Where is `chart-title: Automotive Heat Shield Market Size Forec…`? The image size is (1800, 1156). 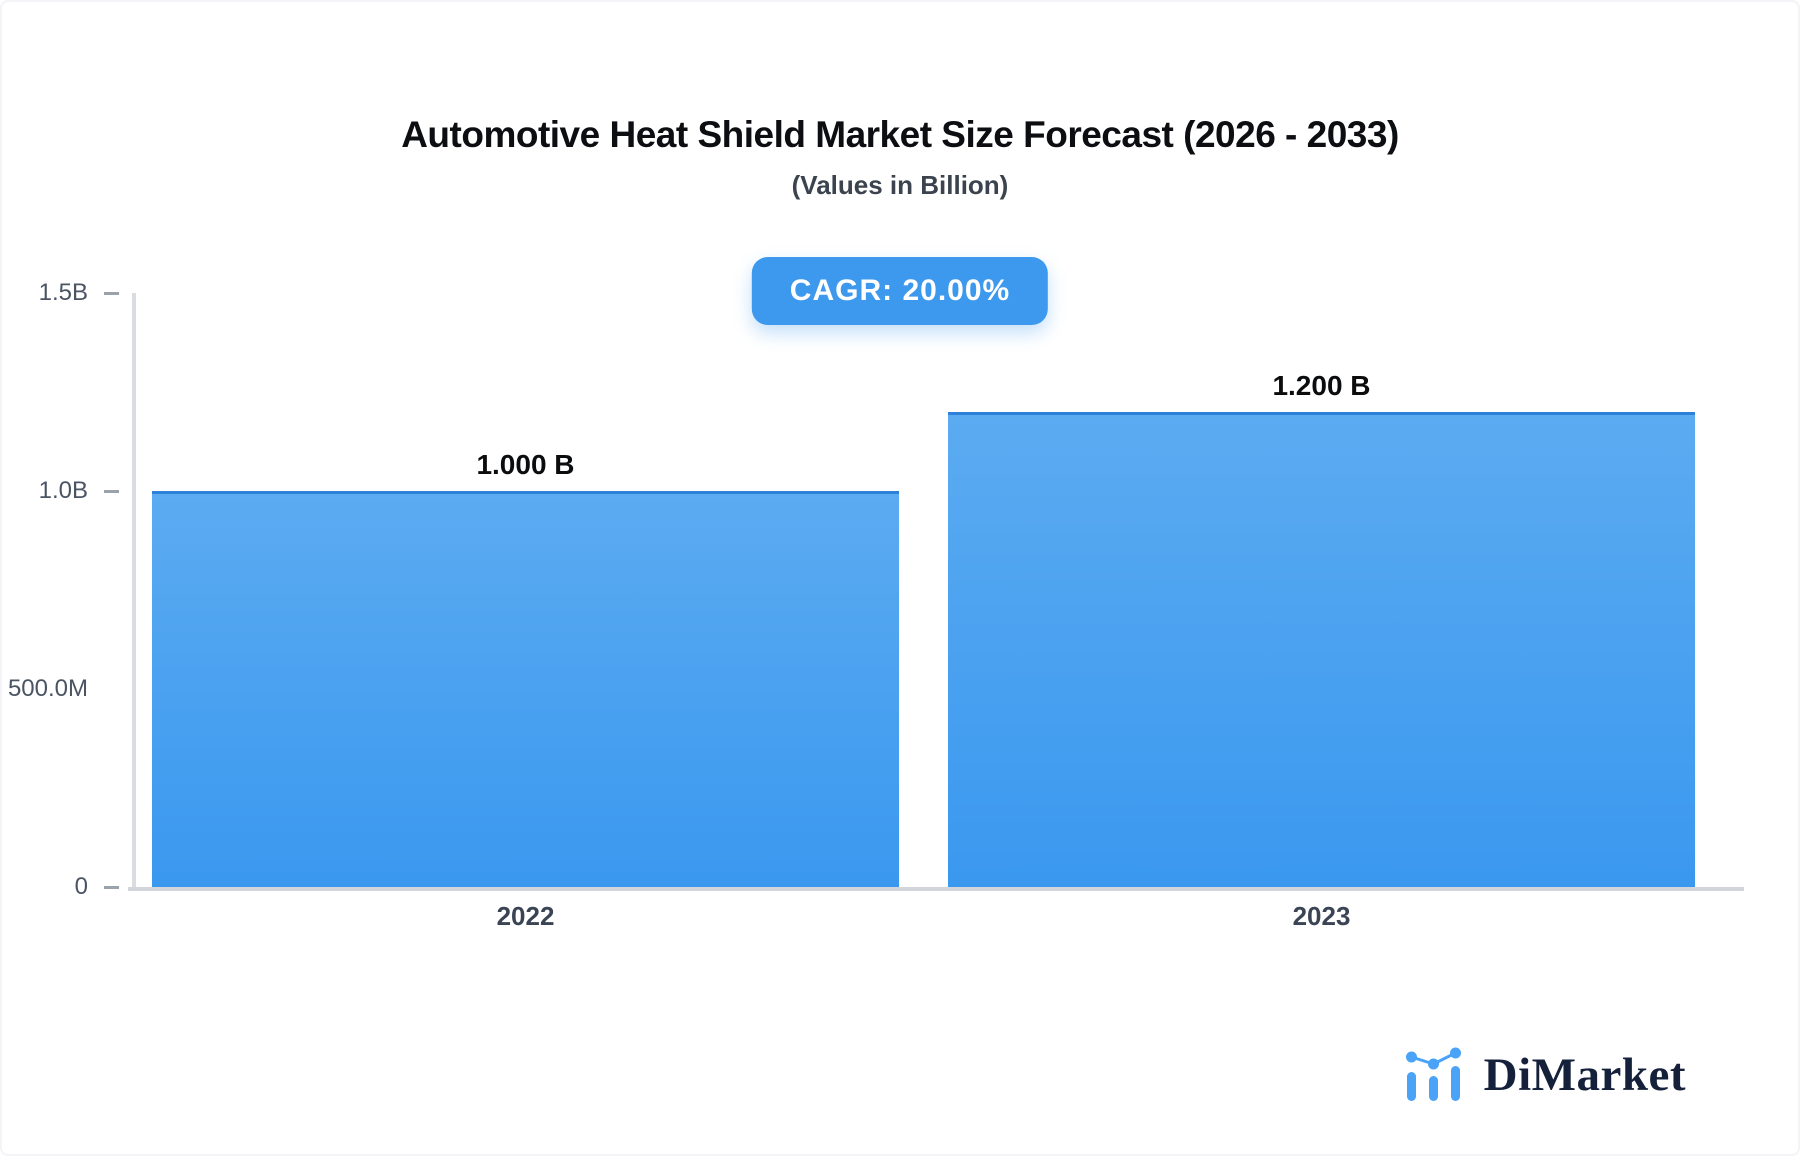 chart-title: Automotive Heat Shield Market Size Forec… is located at coordinates (900, 134).